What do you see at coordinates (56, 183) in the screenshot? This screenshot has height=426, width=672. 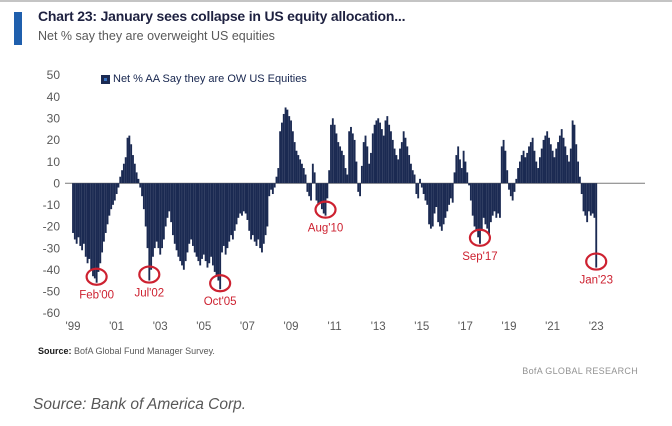 I see `y-tick-label: 0` at bounding box center [56, 183].